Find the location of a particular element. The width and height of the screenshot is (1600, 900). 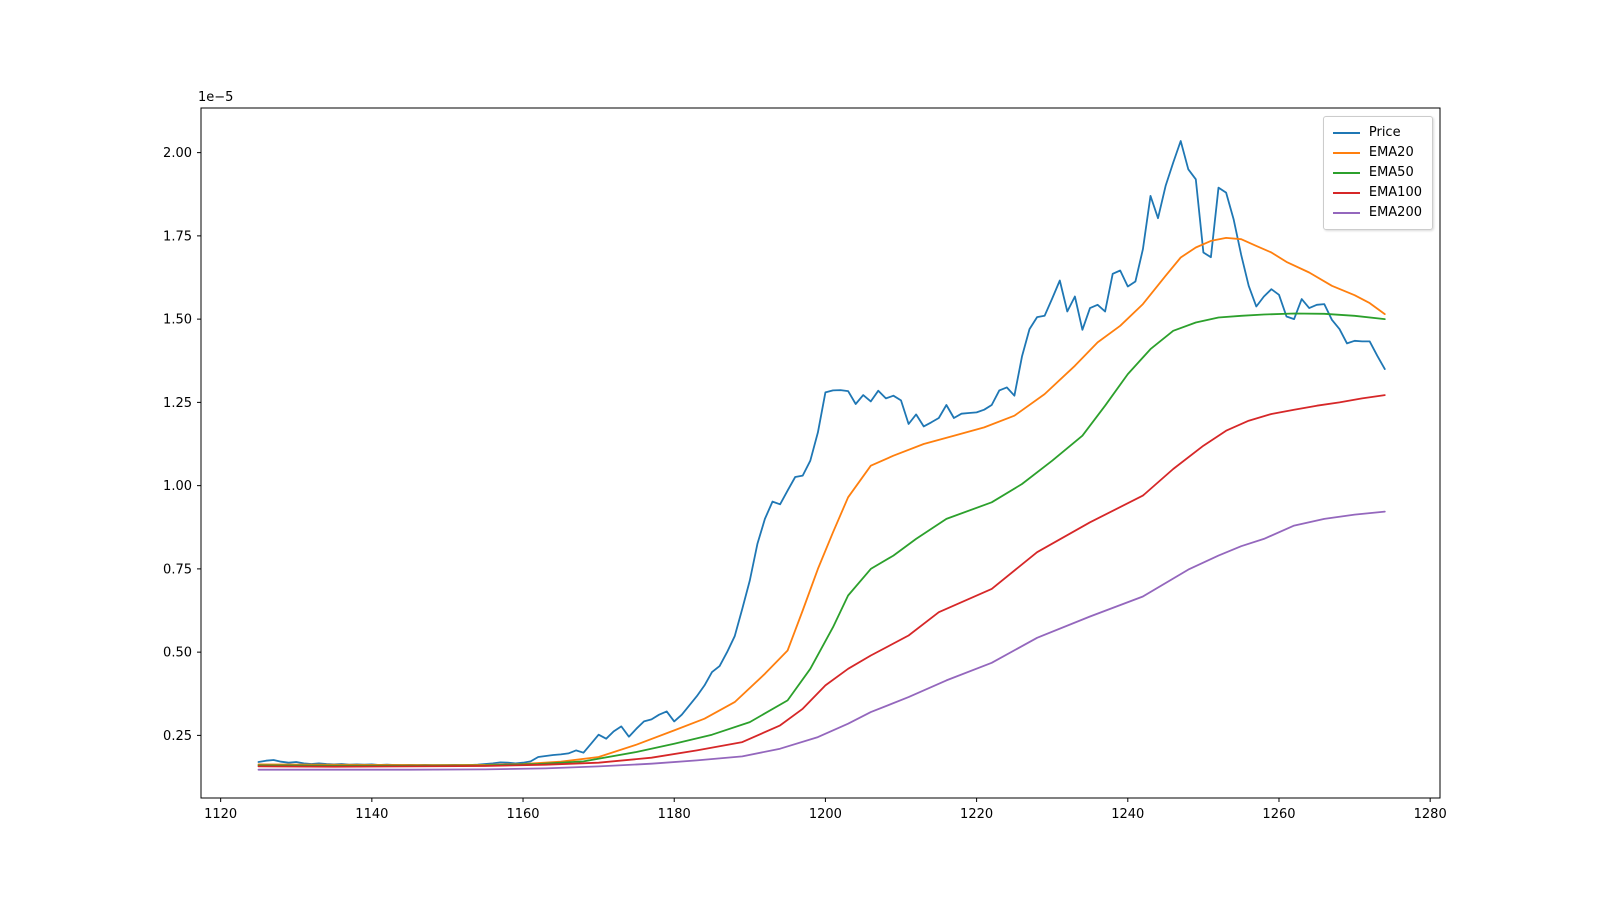

y-tick-label: 1.25 is located at coordinates (177, 403).